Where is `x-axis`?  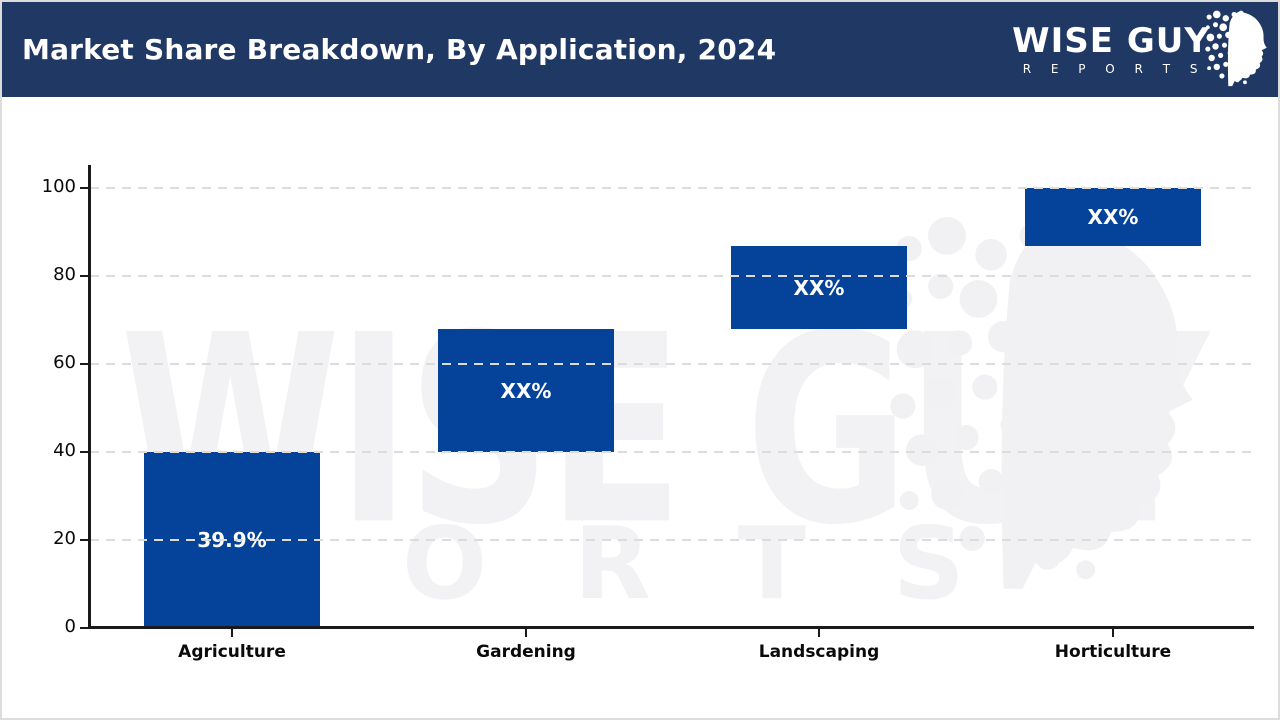 x-axis is located at coordinates (671, 627).